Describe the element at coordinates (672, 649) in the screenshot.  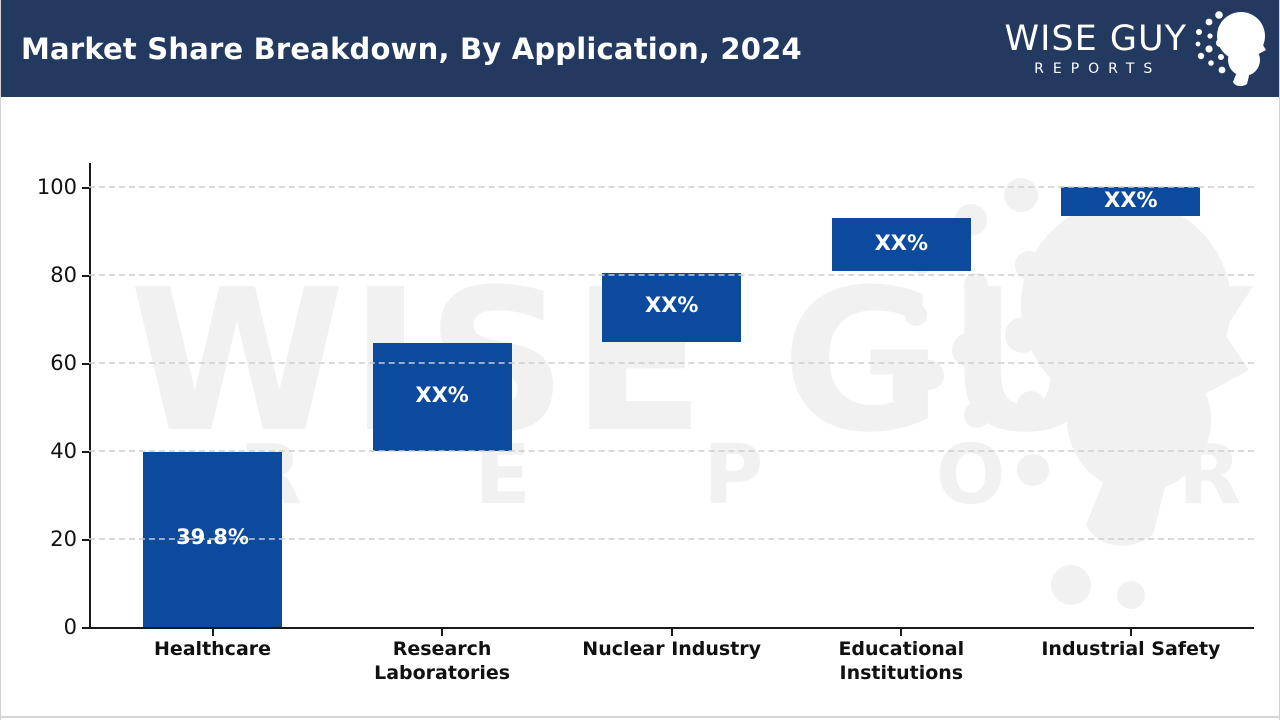
I see `x-axis-label-nuclear-industry: Nuclear Industry` at that location.